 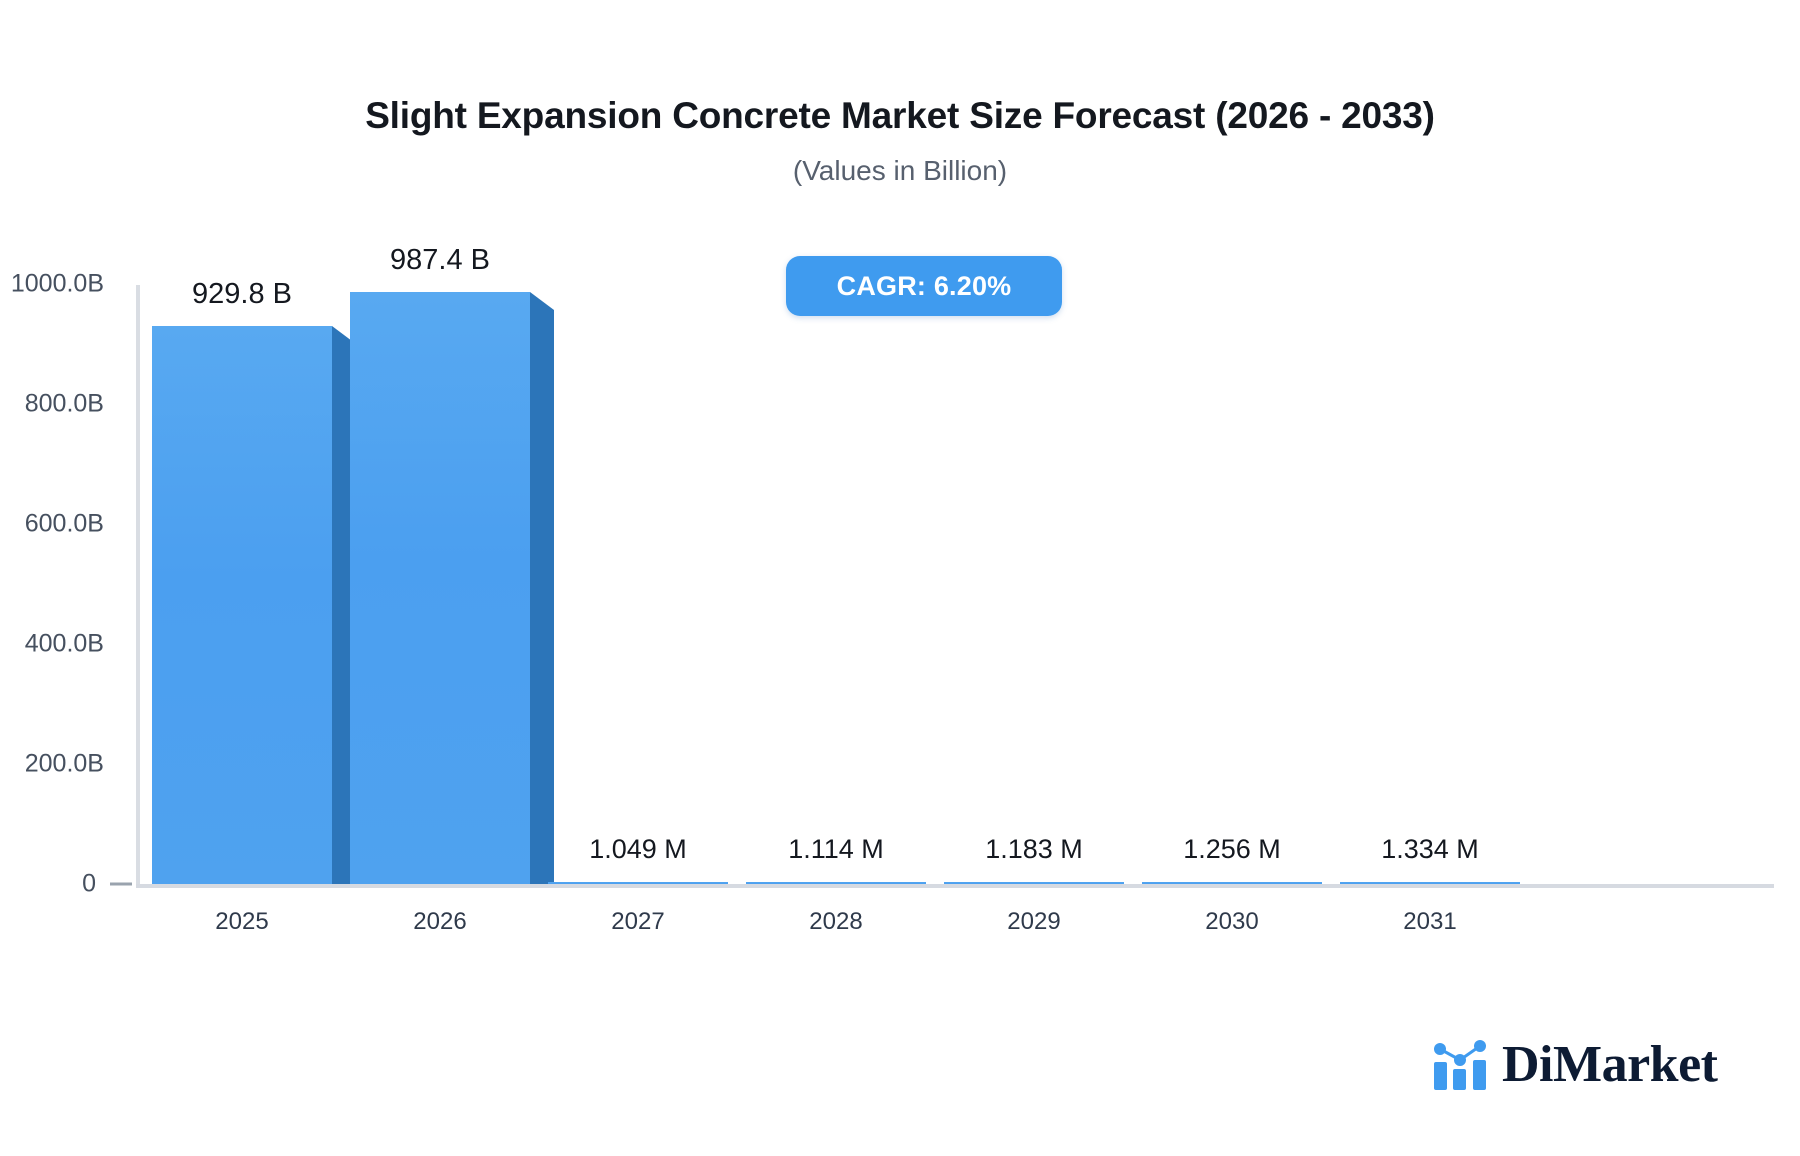 What do you see at coordinates (138, 585) in the screenshot?
I see `y-axis-spine` at bounding box center [138, 585].